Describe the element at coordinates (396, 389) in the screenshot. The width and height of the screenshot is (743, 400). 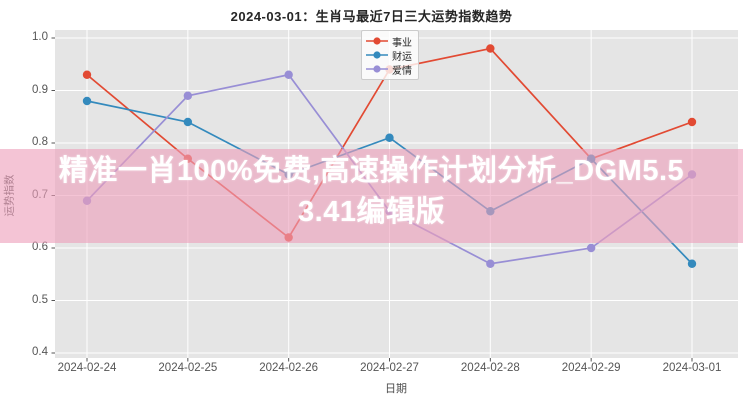
I see `x-axis-label: 日期` at that location.